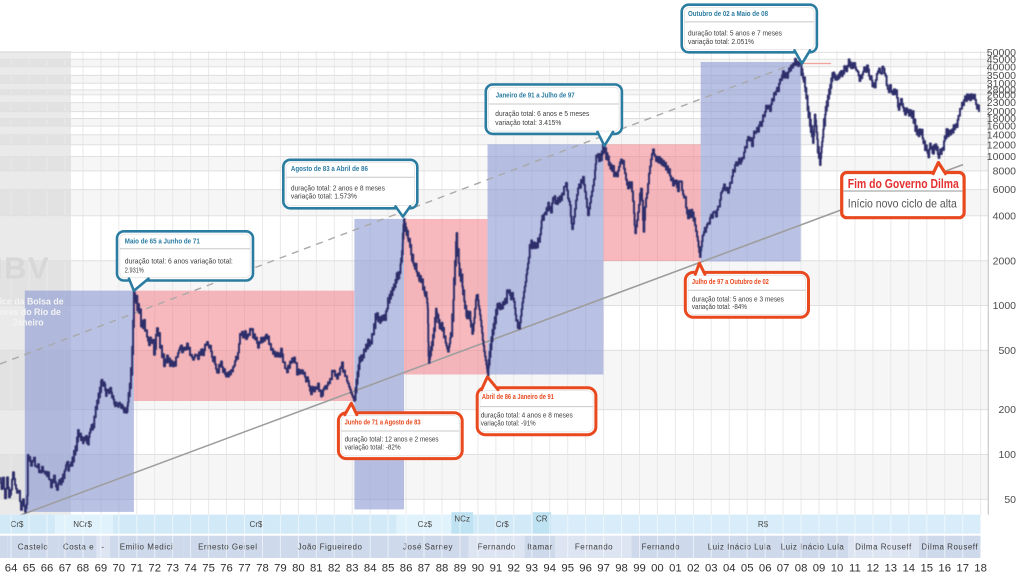 This screenshot has width=1024, height=576. What do you see at coordinates (721, 41) in the screenshot?
I see `svg-text: variação total: 2.051%` at bounding box center [721, 41].